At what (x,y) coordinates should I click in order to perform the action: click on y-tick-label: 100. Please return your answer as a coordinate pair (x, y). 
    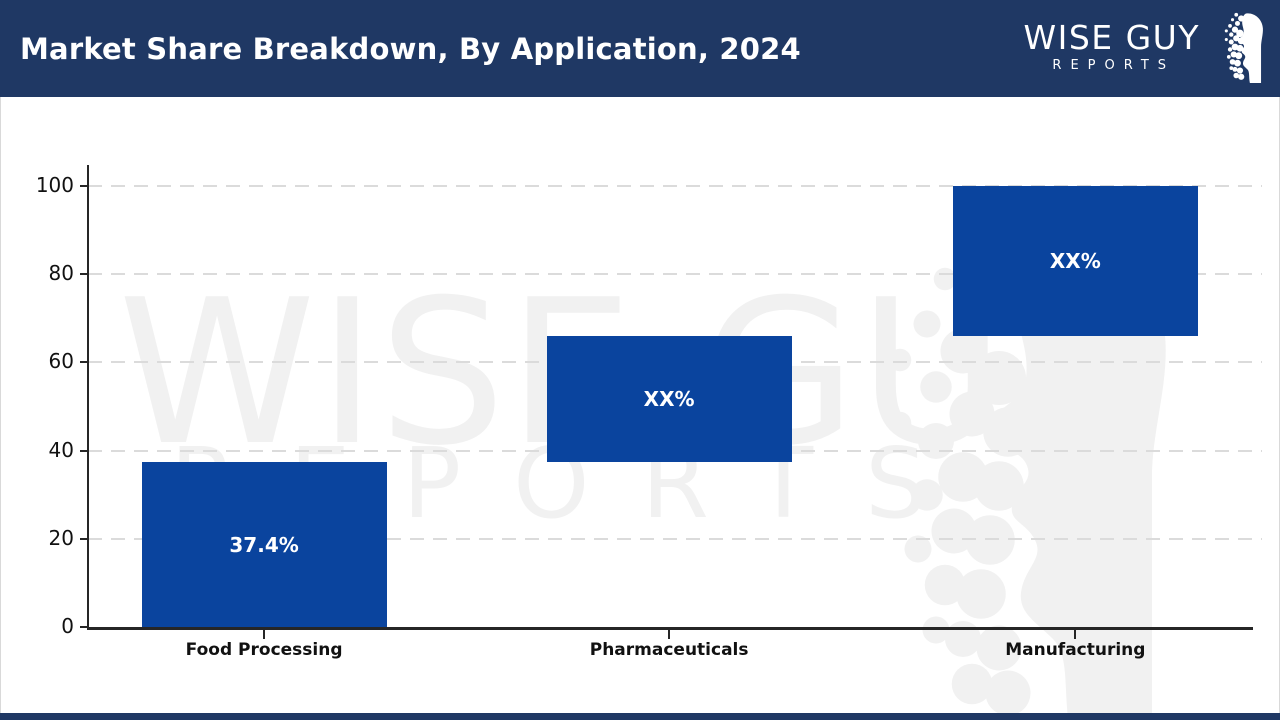
    Looking at the image, I should click on (54, 185).